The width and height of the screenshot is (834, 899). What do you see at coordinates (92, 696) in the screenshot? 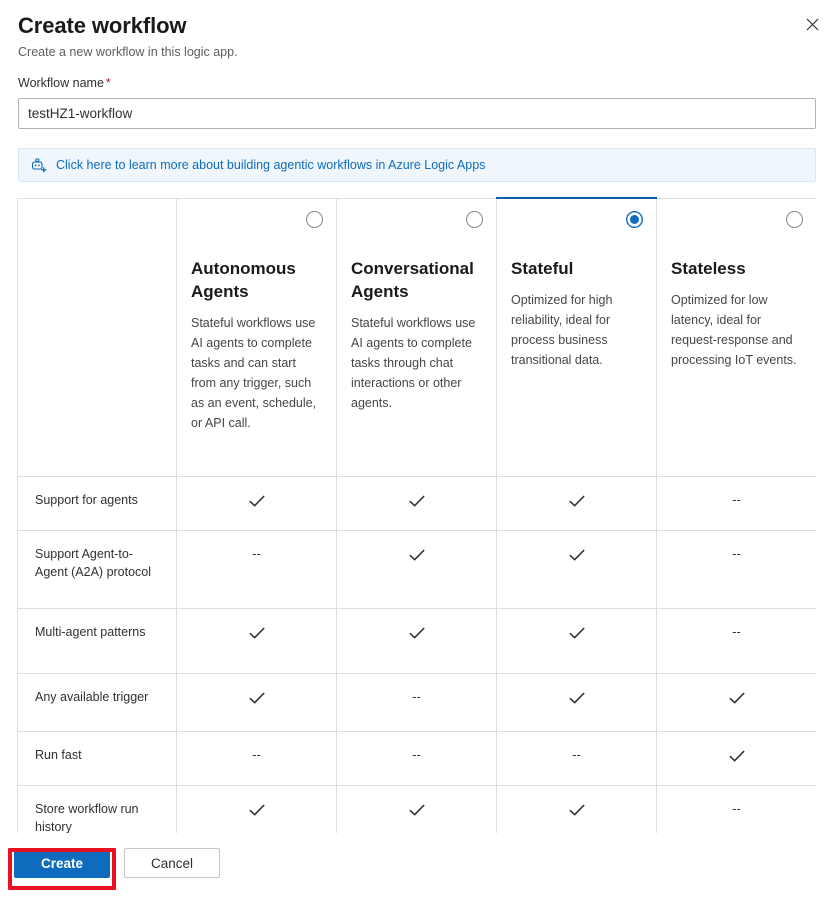
I see `feature-label: Any available trigger` at bounding box center [92, 696].